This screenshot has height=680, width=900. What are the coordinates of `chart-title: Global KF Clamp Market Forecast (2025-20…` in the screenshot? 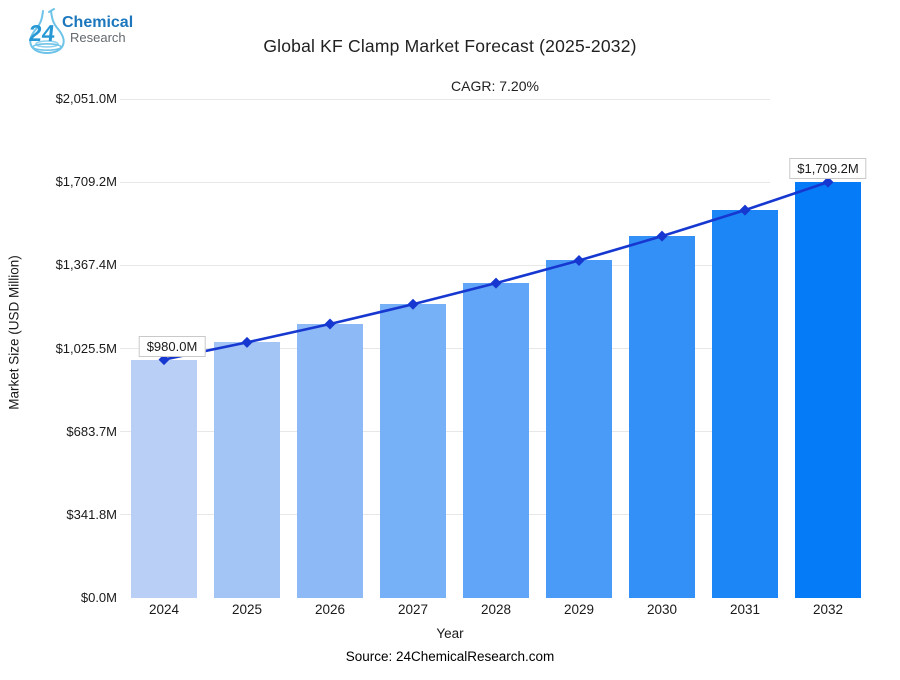 It's located at (450, 46).